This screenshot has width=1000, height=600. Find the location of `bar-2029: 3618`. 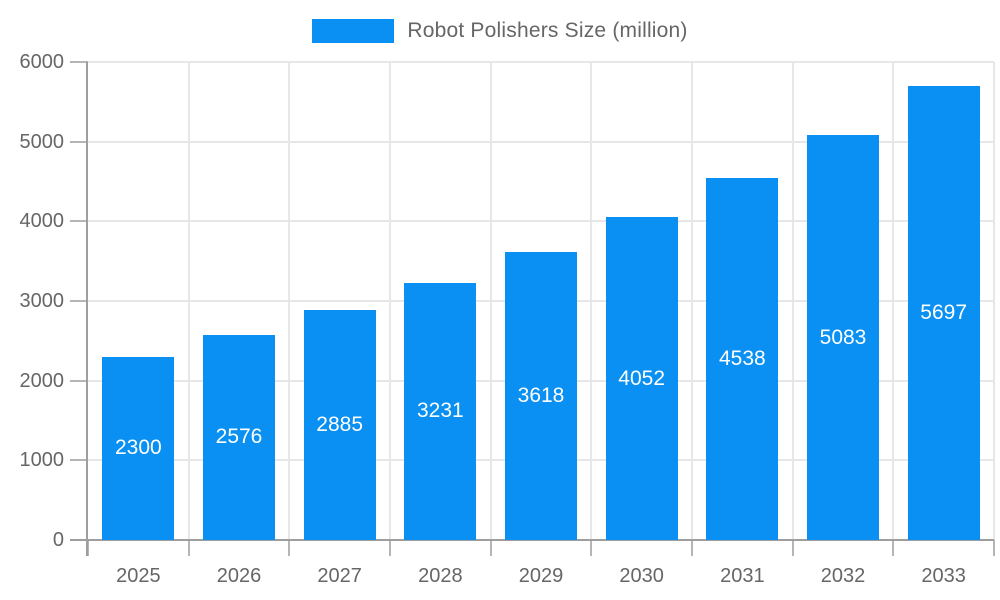

bar-2029: 3618 is located at coordinates (541, 395).